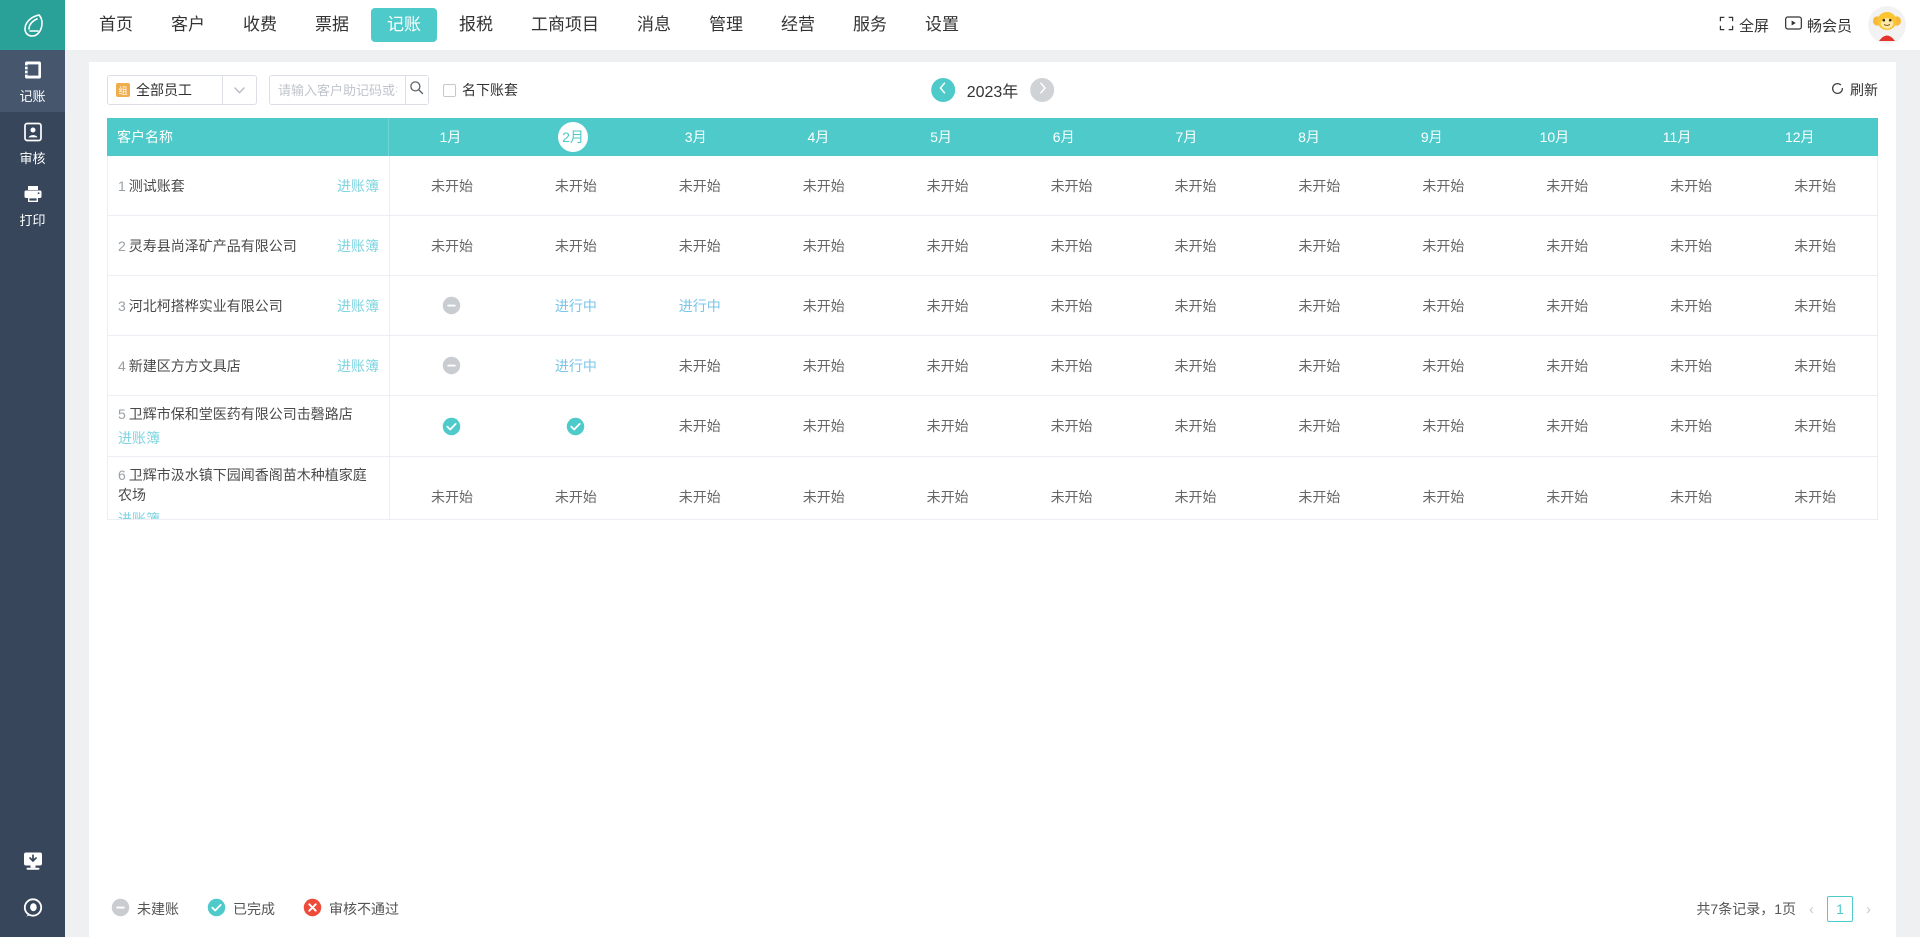 This screenshot has width=1920, height=937. Describe the element at coordinates (1309, 137) in the screenshot. I see `column-header-month-8: 8月` at that location.